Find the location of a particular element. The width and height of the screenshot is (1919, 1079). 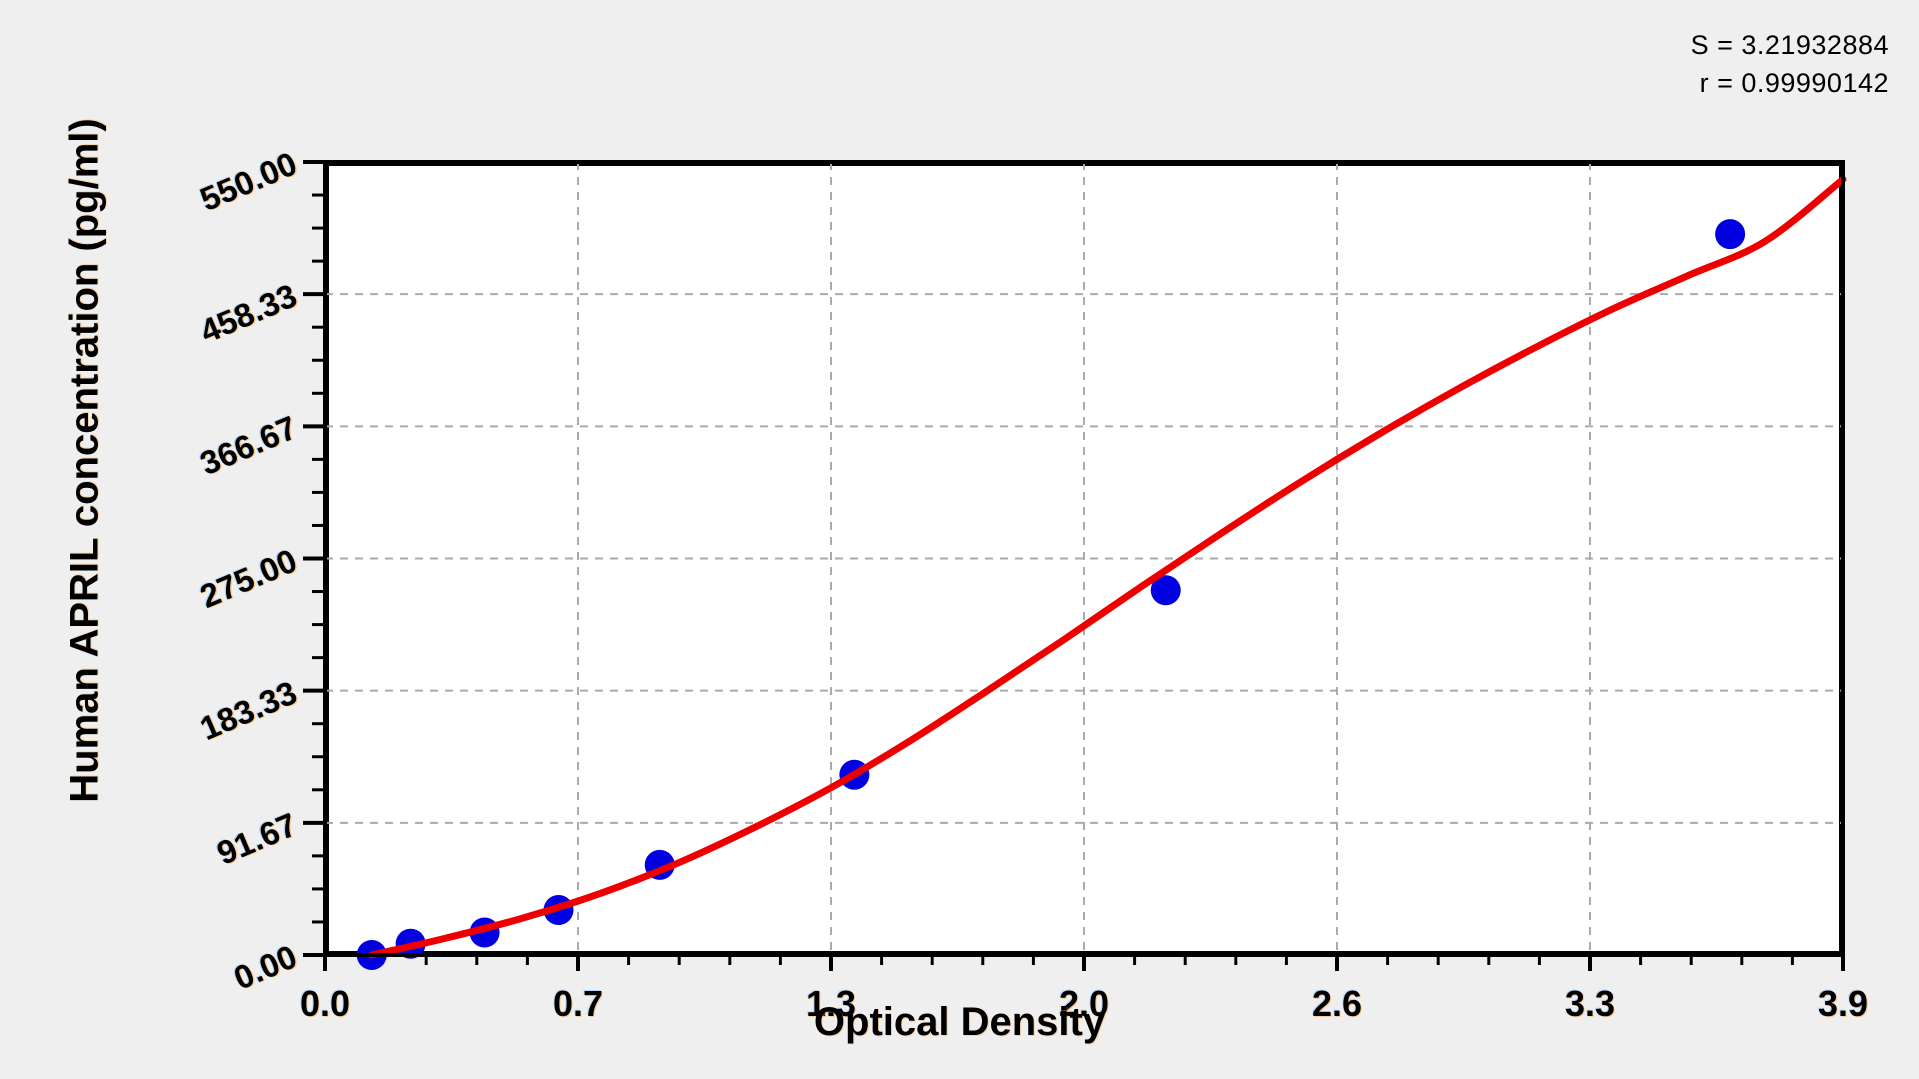

y-tick-label: 183.33 is located at coordinates (248, 710).